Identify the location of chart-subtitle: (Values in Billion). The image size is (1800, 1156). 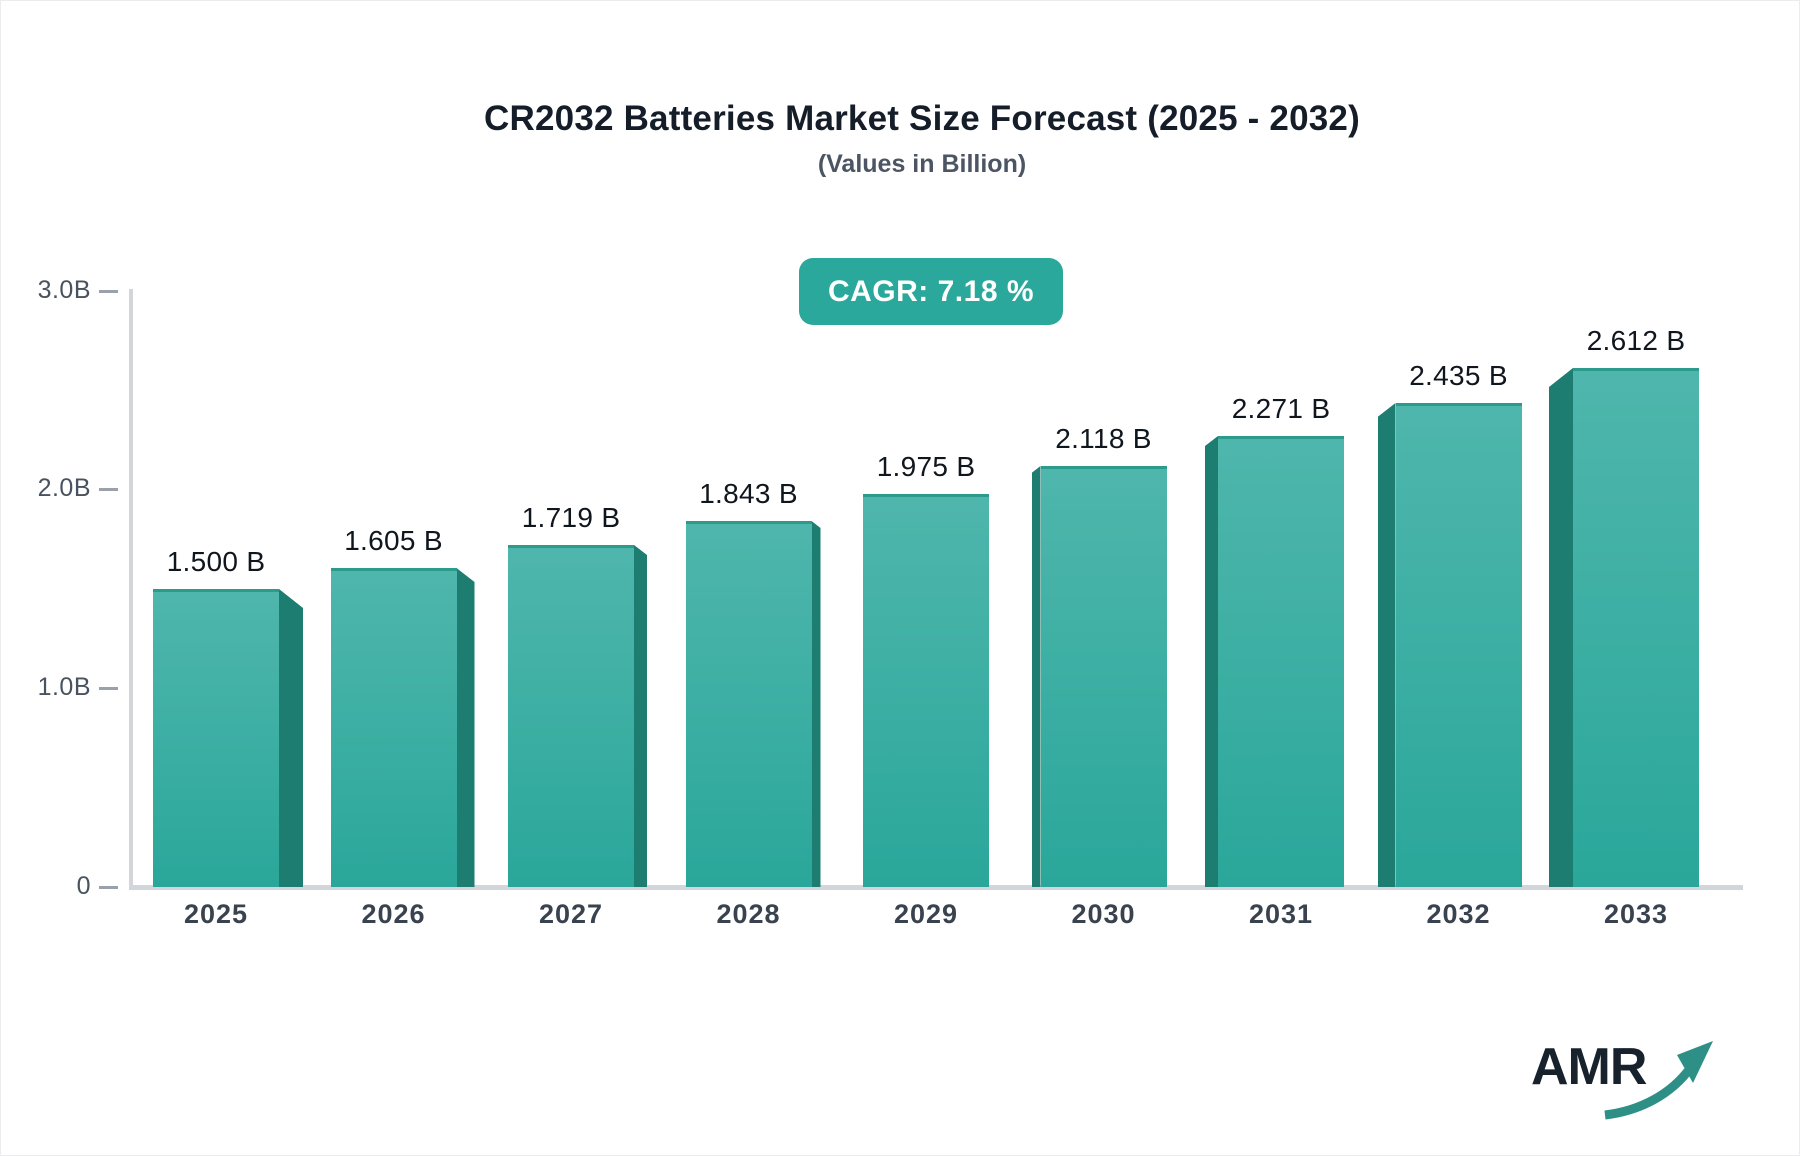
(922, 164).